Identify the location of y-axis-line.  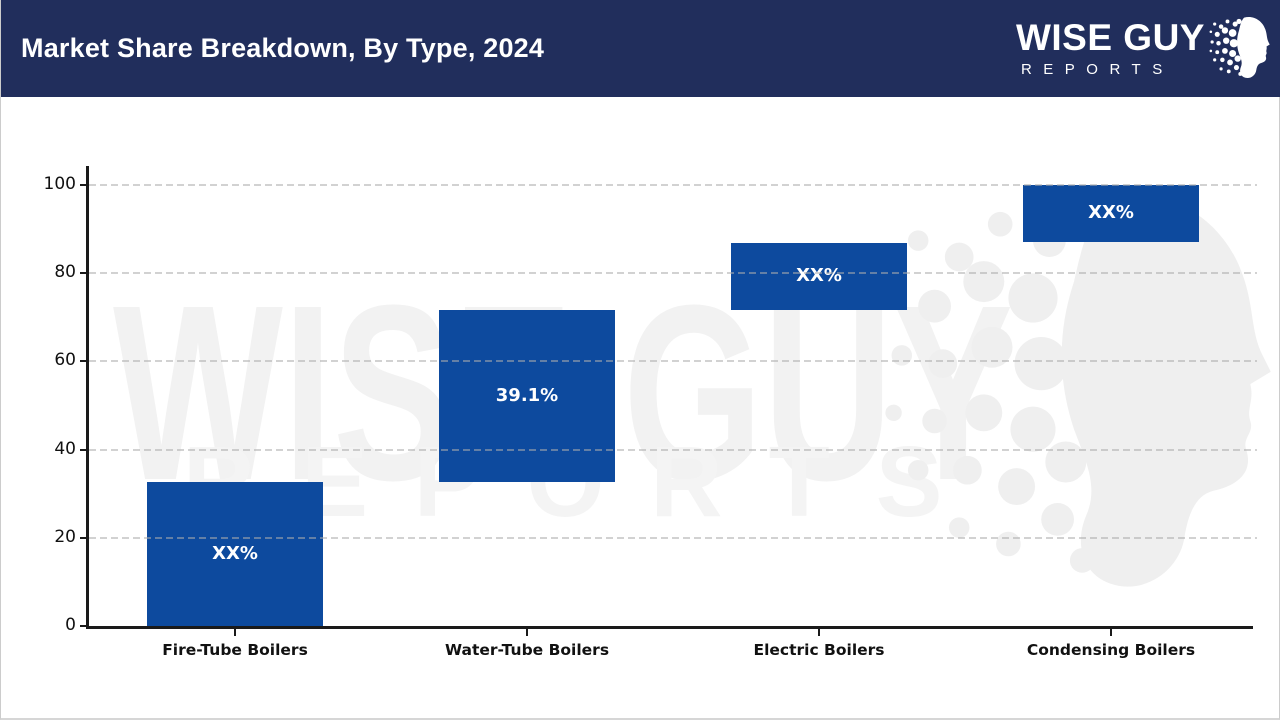
(87, 397).